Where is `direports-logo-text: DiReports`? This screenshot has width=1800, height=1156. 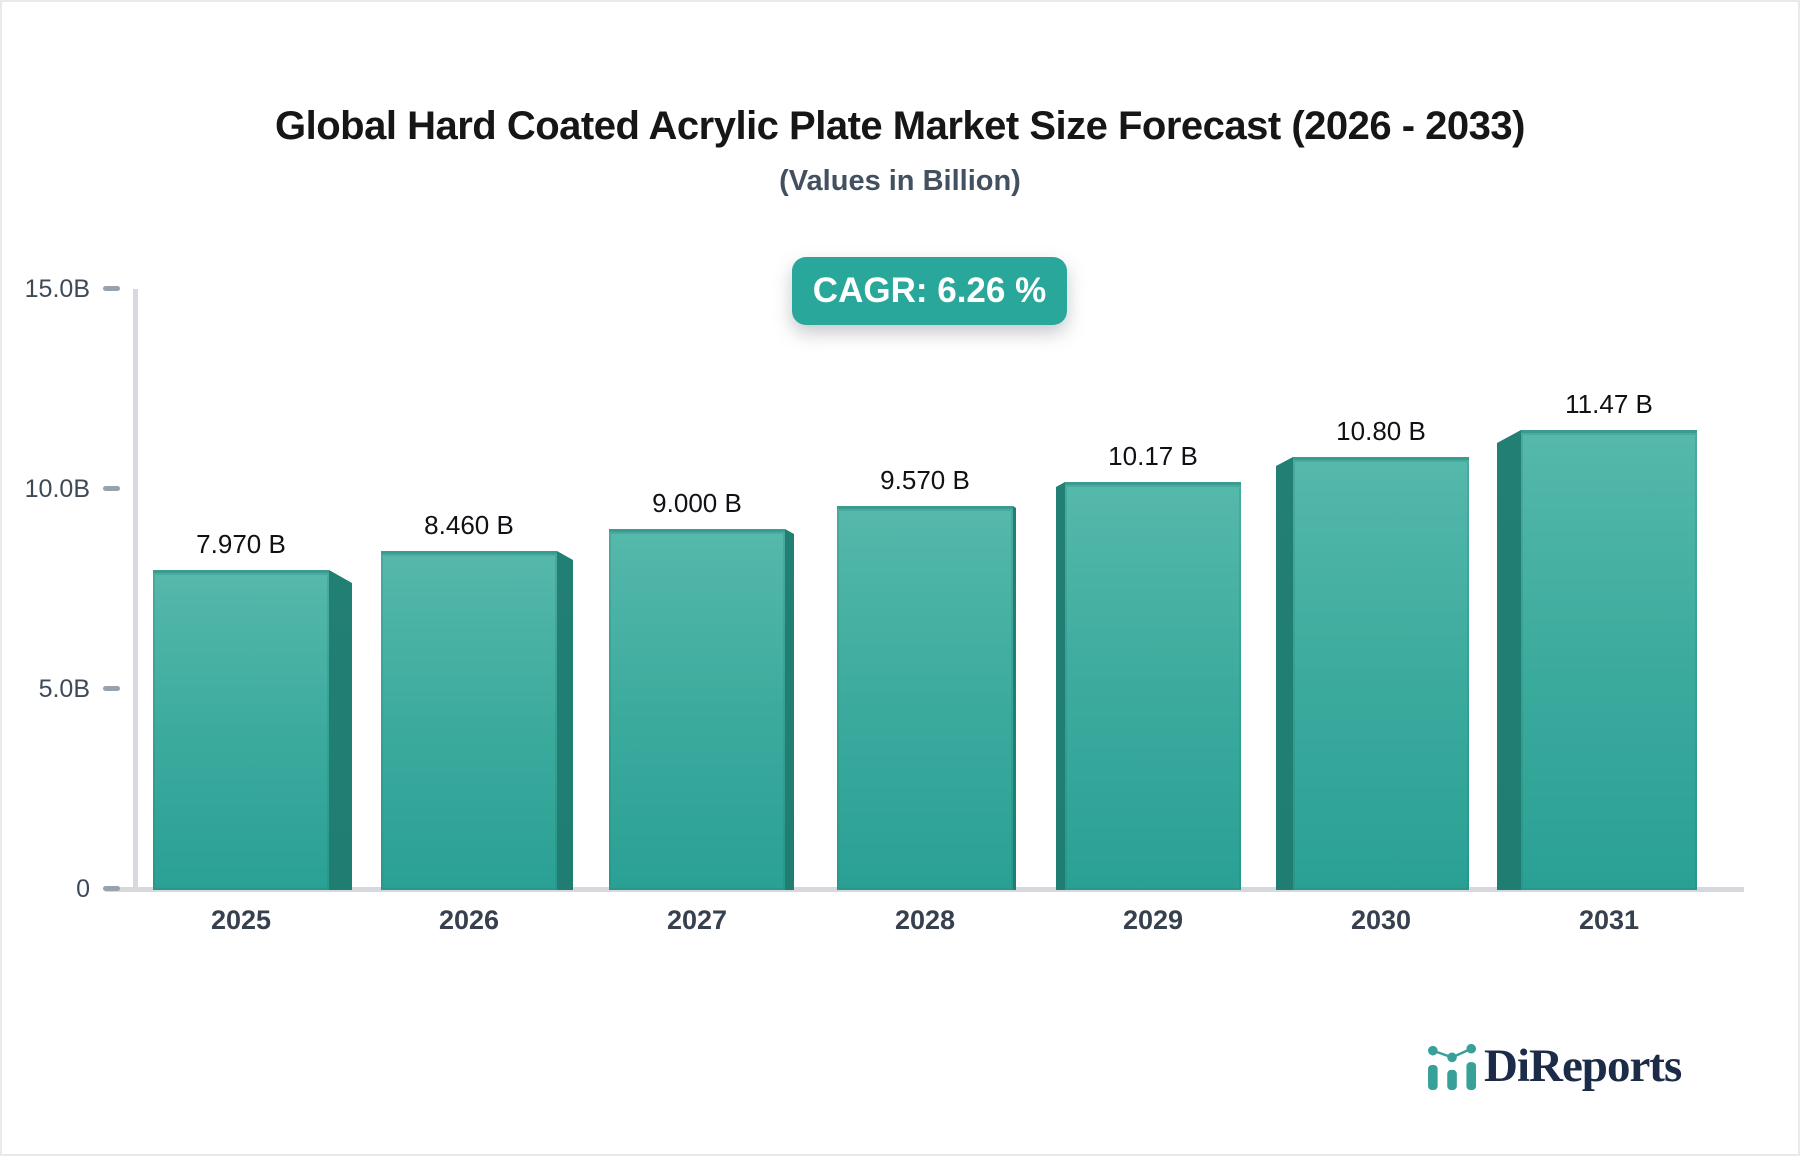
direports-logo-text: DiReports is located at coordinates (1583, 1066).